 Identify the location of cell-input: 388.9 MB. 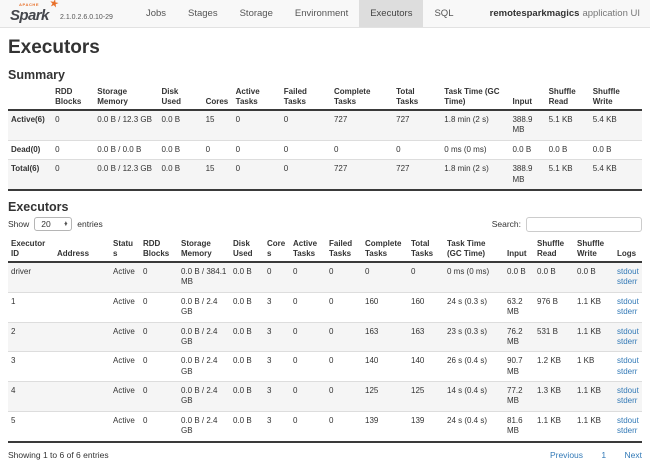
(527, 125).